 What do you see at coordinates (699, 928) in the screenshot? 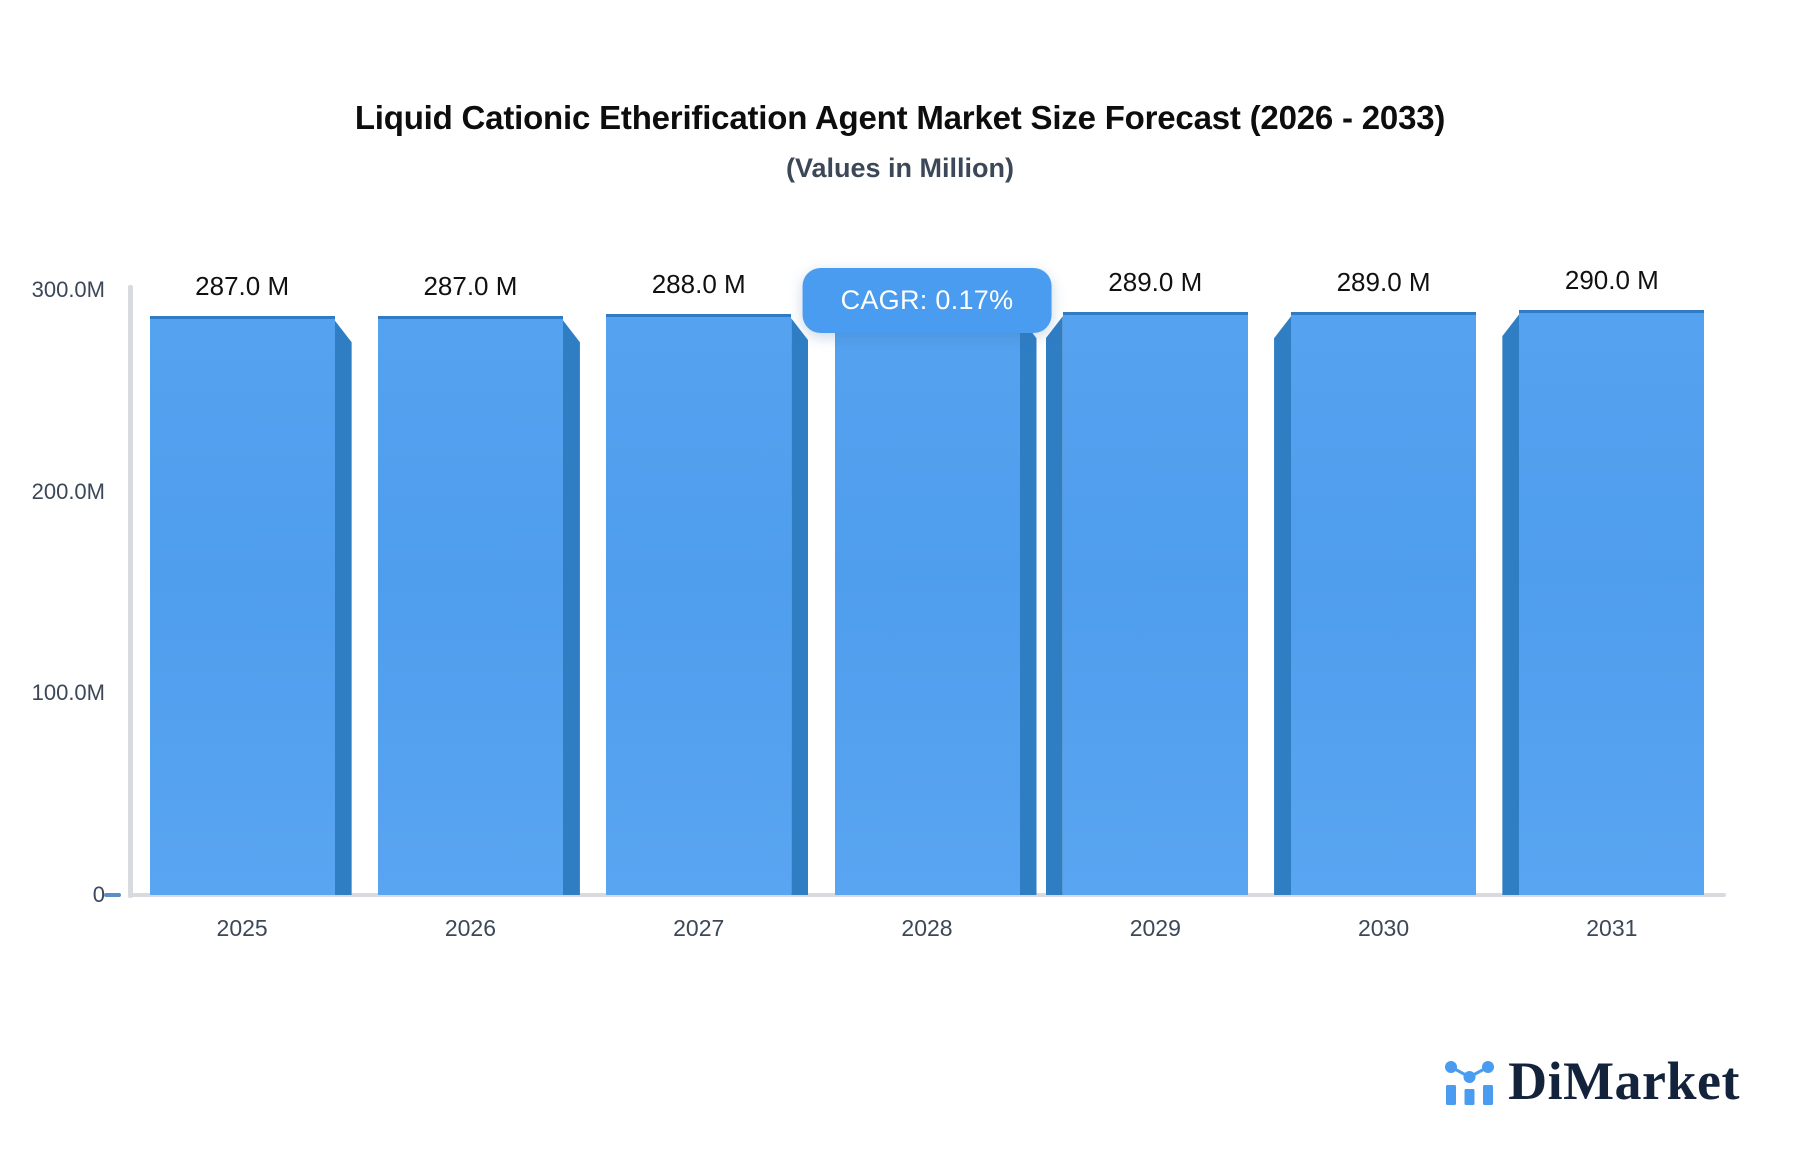
I see `x-tick-label: 2027` at bounding box center [699, 928].